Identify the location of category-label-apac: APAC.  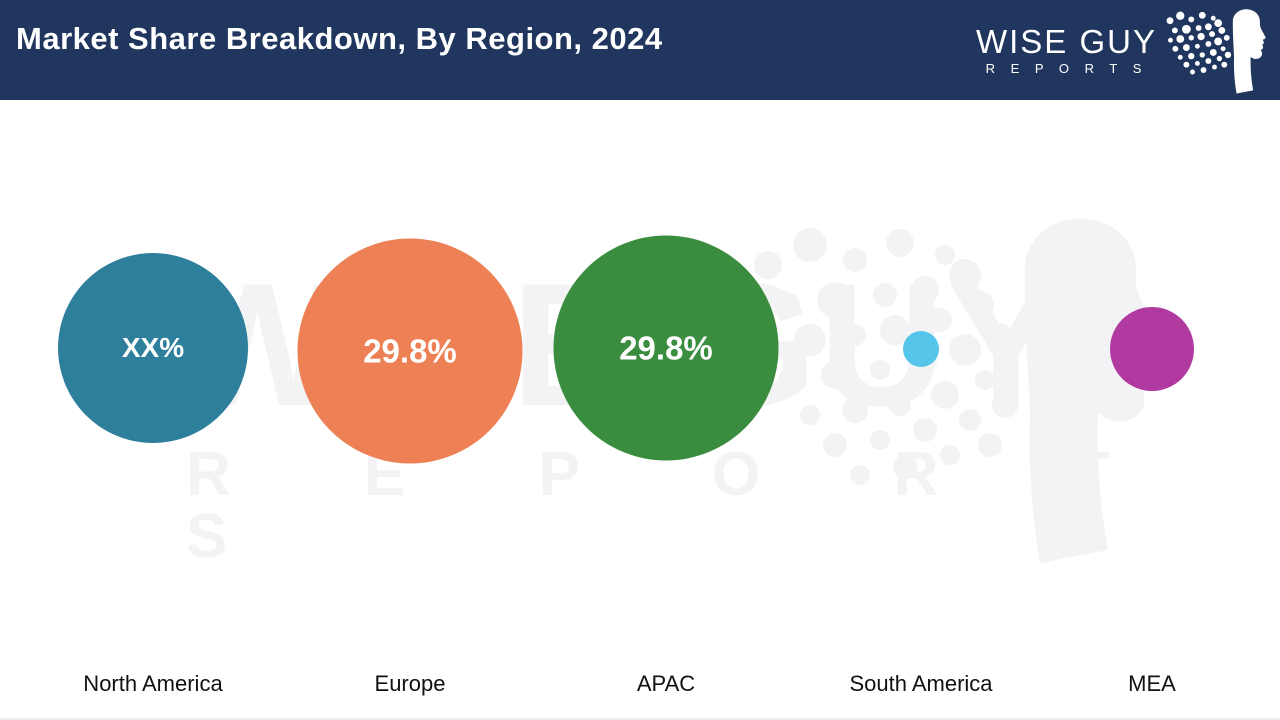
(666, 683).